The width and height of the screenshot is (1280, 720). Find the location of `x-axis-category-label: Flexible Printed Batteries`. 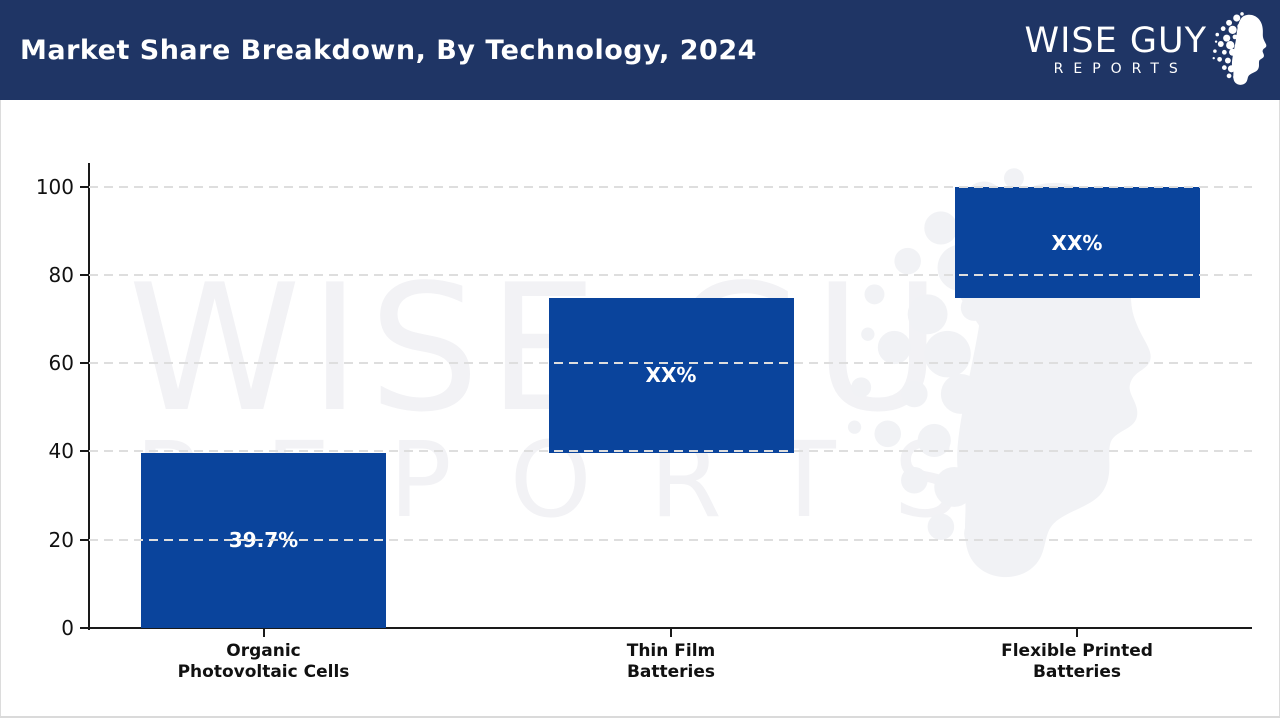

x-axis-category-label: Flexible Printed Batteries is located at coordinates (1077, 662).